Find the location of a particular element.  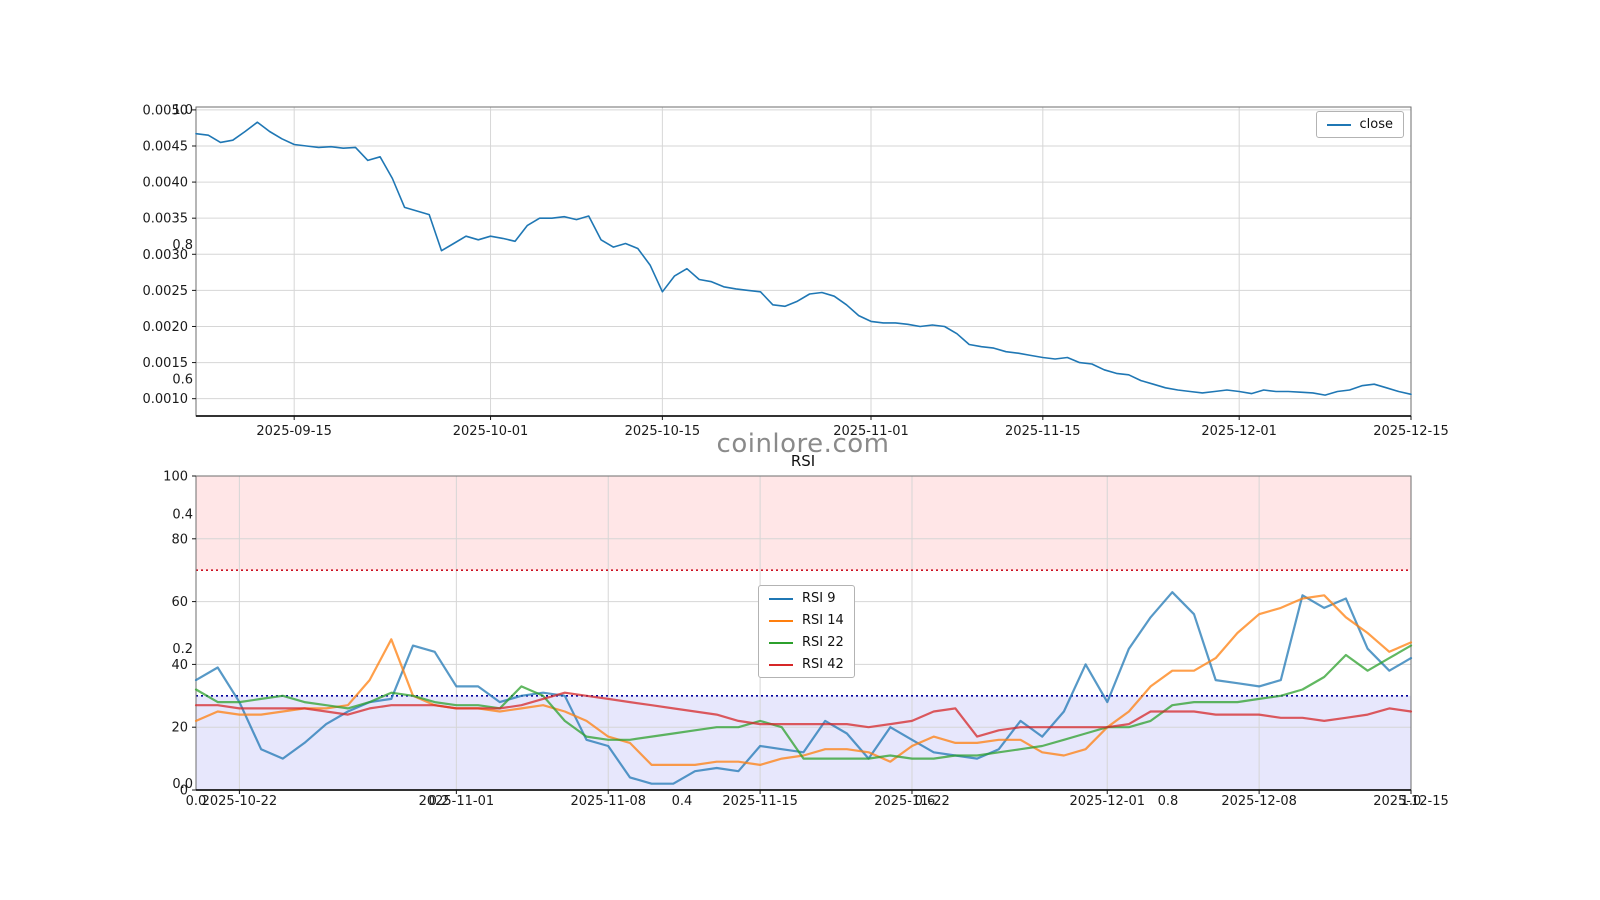

overlay-x-tick-label: 0.2 is located at coordinates (439, 801).